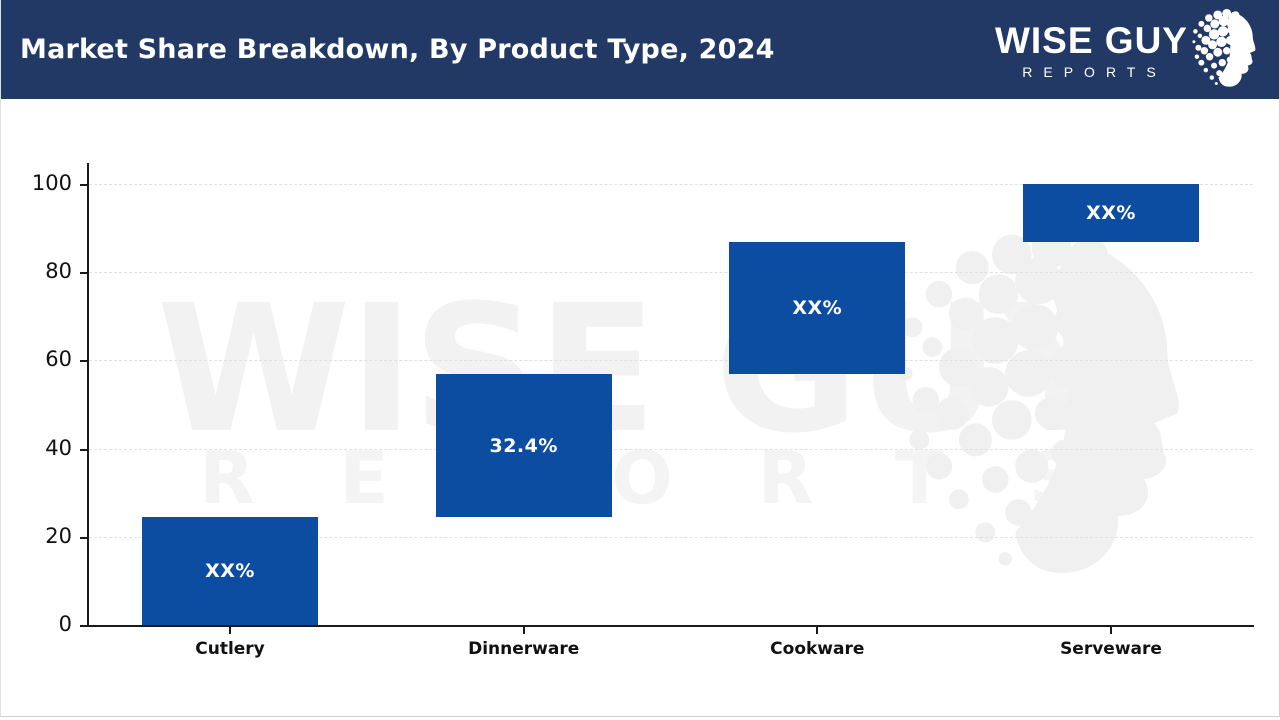  What do you see at coordinates (524, 649) in the screenshot?
I see `category-label-dinnerware: Dinnerware` at bounding box center [524, 649].